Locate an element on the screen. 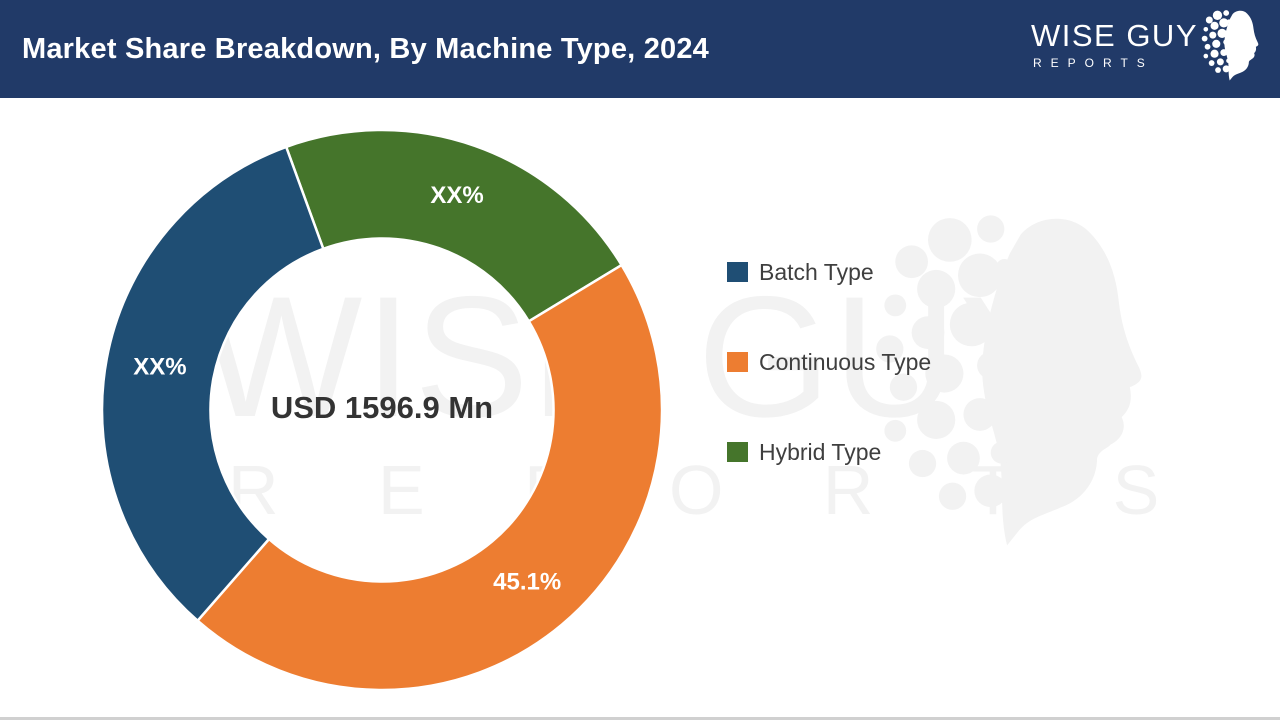 The width and height of the screenshot is (1280, 720). legend-label-batch-type: Batch Type is located at coordinates (816, 272).